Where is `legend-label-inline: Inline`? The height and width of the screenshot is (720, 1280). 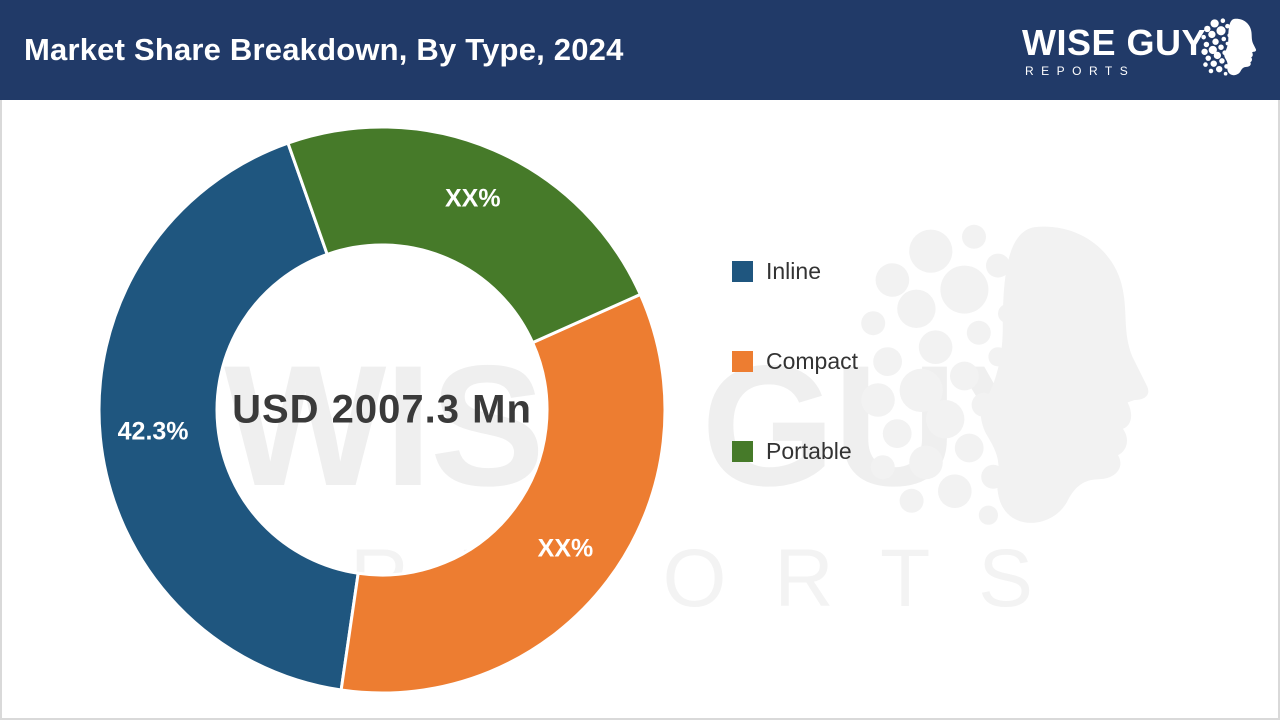 legend-label-inline: Inline is located at coordinates (793, 270).